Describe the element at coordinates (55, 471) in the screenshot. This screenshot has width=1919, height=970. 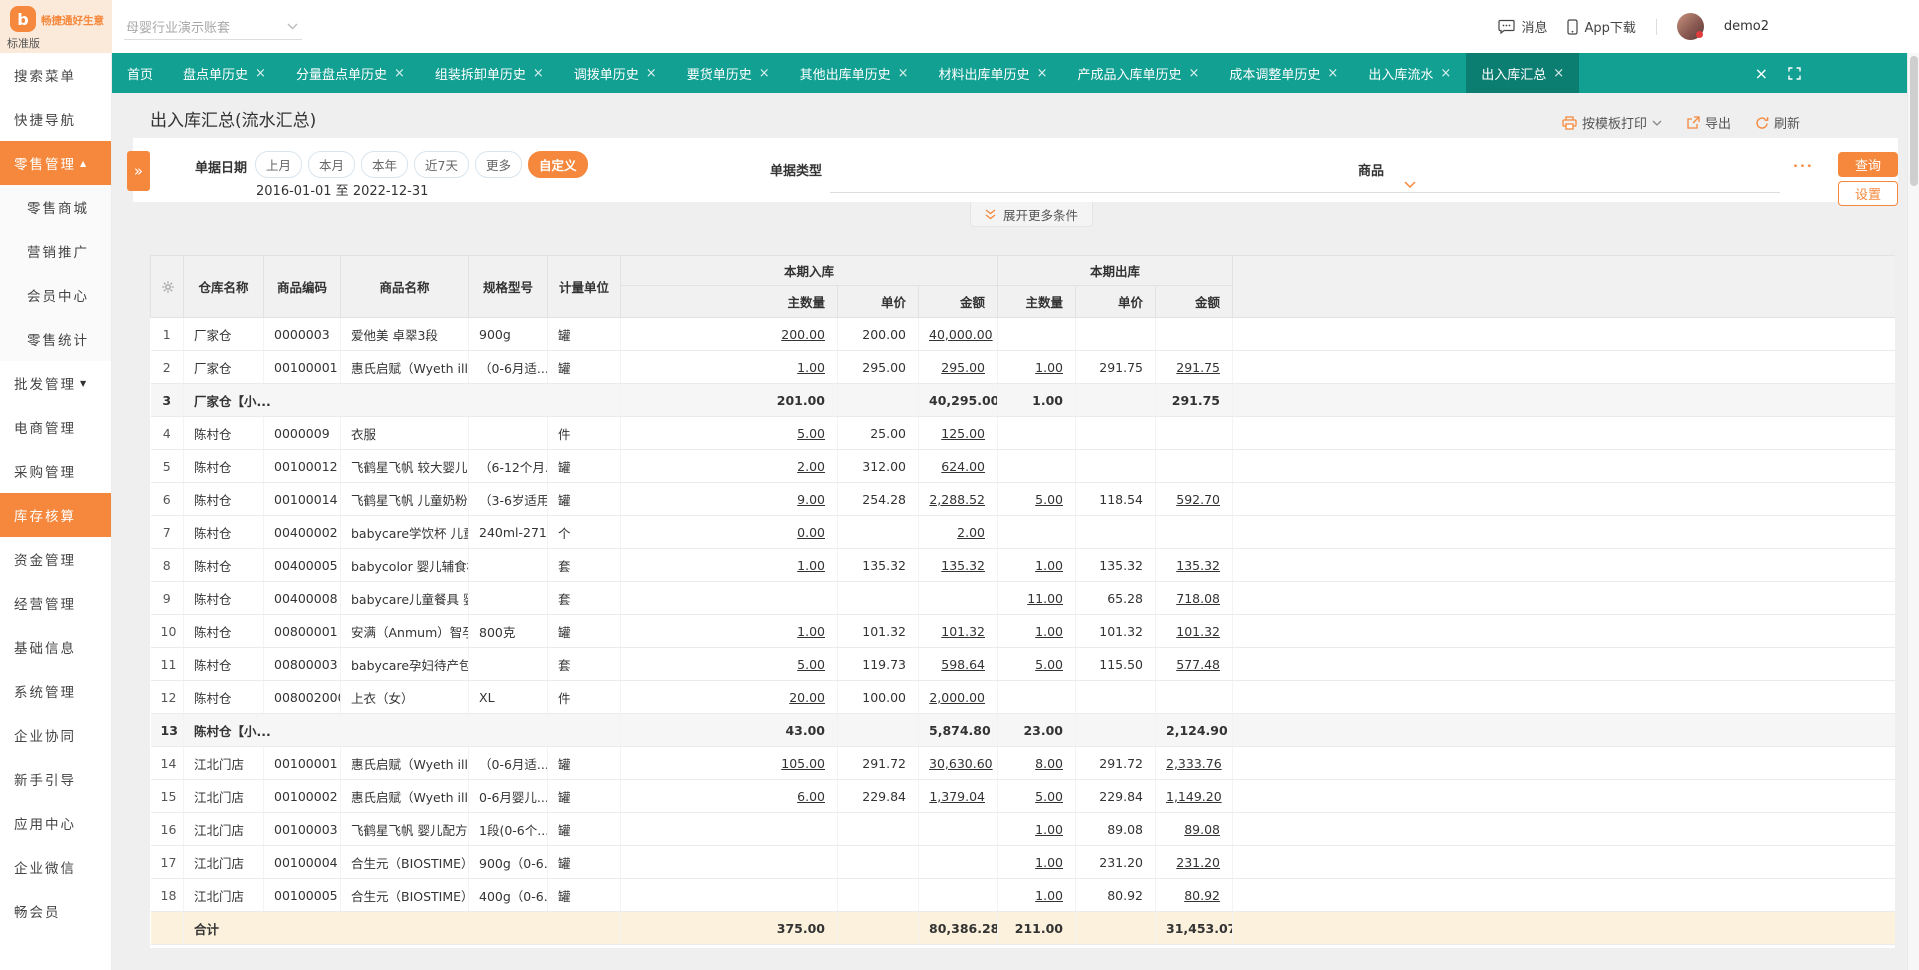
I see `sidebar-item: 采购管理` at that location.